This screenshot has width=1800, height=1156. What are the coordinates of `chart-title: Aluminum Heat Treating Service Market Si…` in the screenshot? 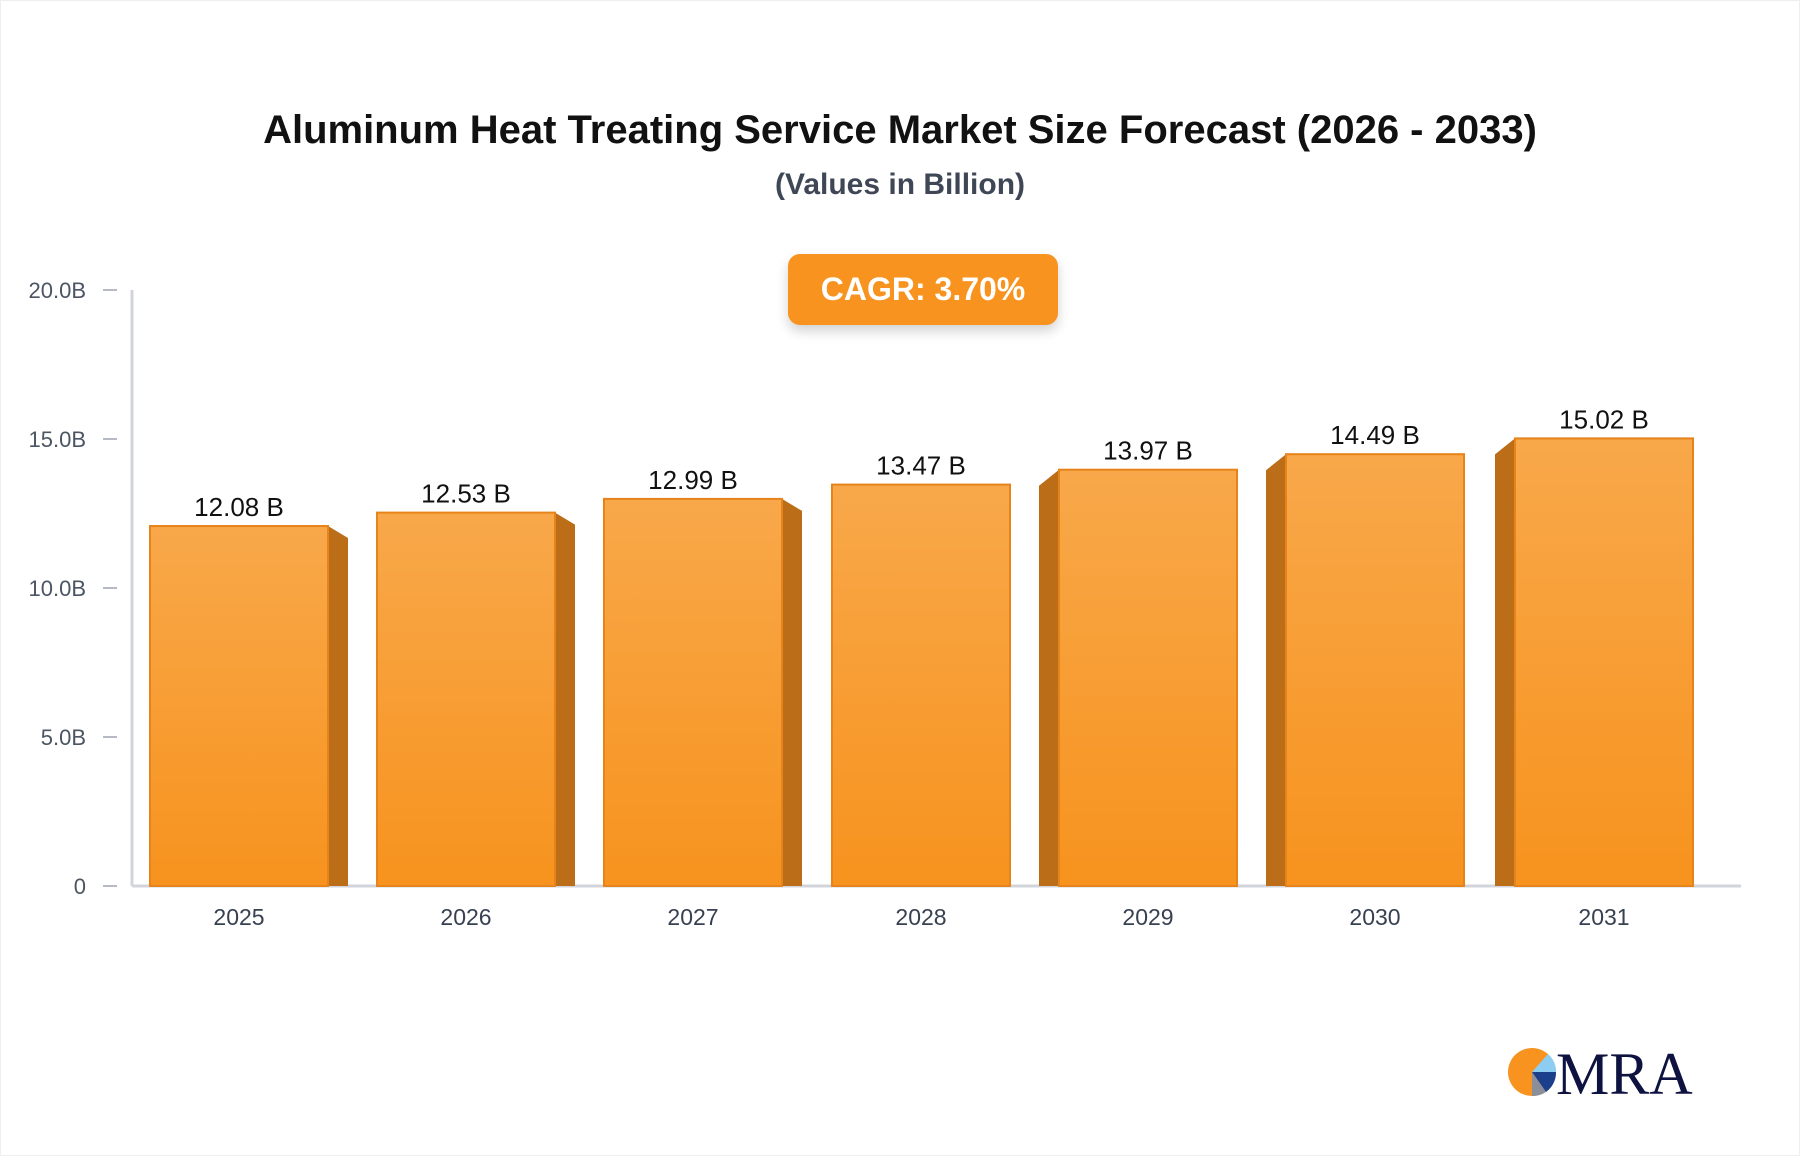 It's located at (900, 130).